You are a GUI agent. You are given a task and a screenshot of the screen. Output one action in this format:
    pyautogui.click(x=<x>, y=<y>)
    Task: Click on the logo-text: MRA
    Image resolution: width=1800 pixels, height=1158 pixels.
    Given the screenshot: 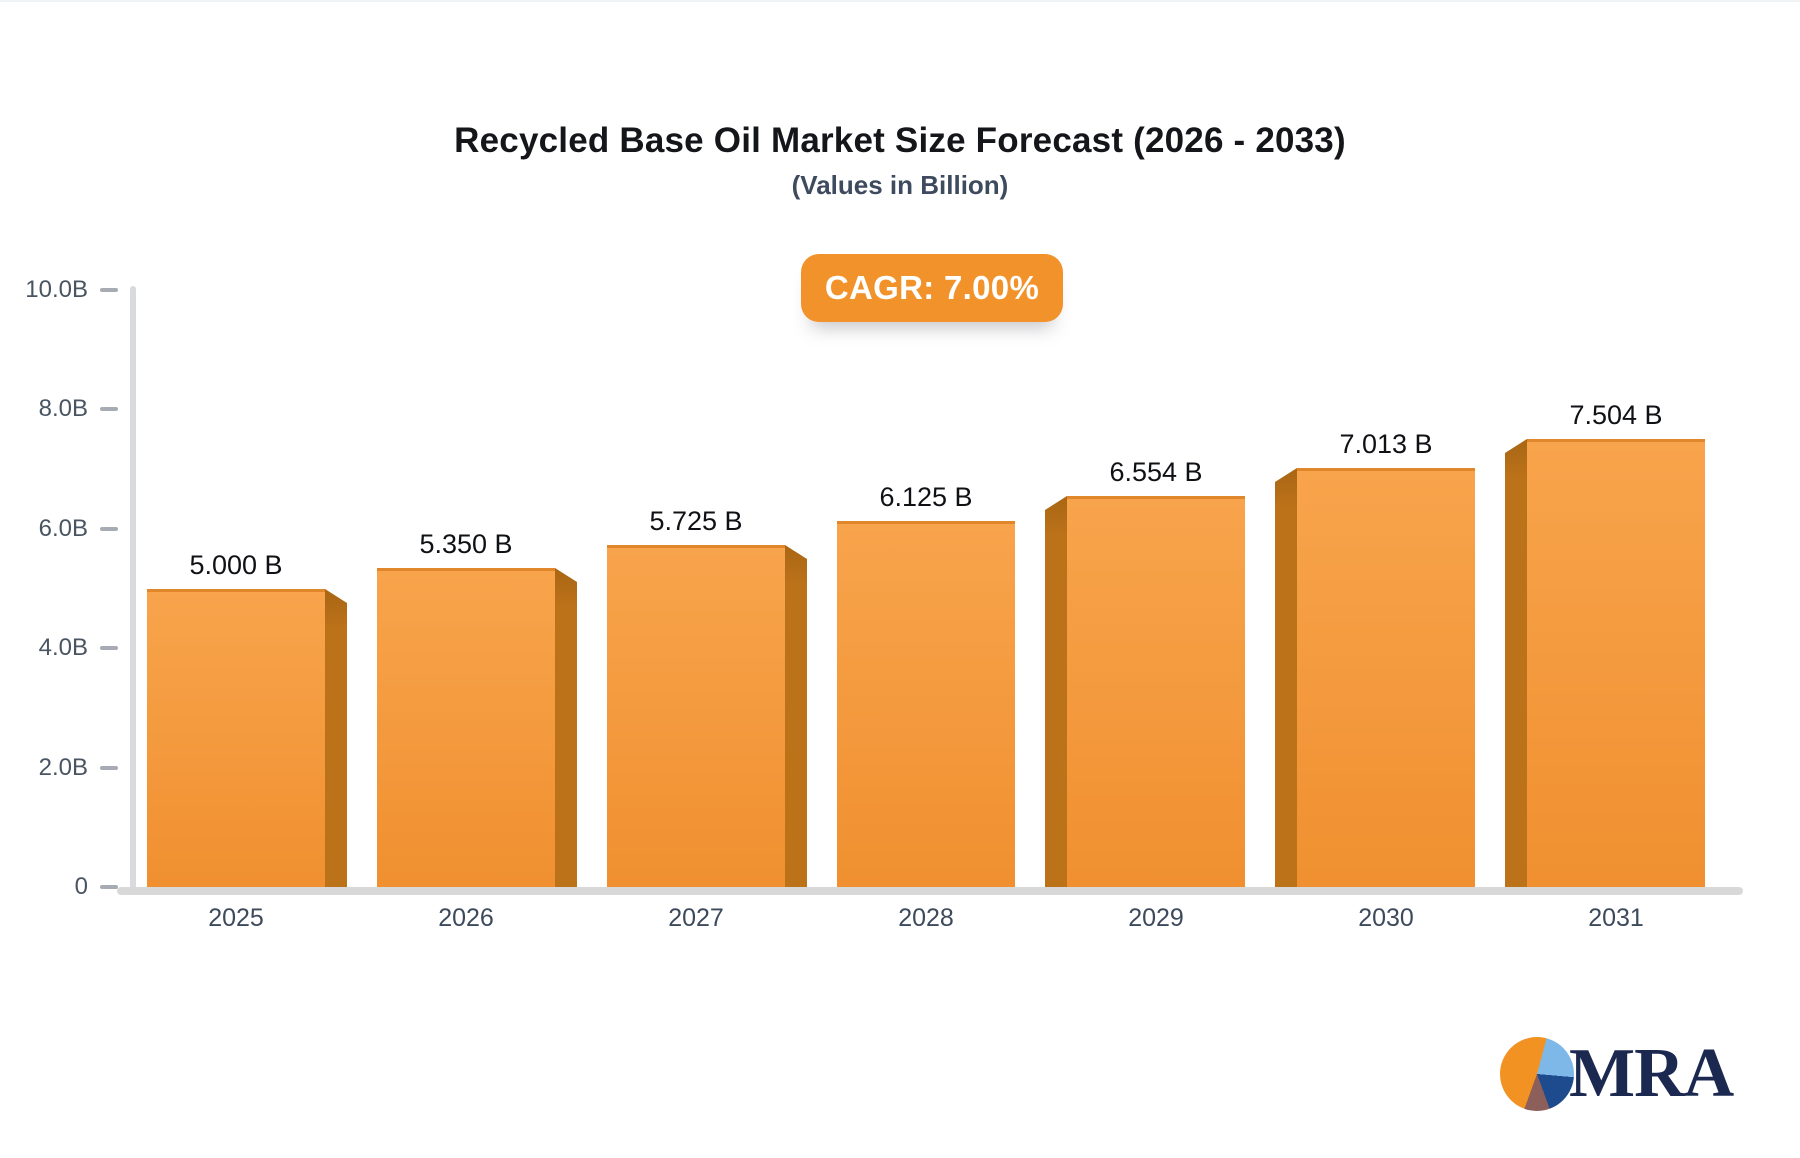 What is the action you would take?
    pyautogui.click(x=1651, y=1073)
    